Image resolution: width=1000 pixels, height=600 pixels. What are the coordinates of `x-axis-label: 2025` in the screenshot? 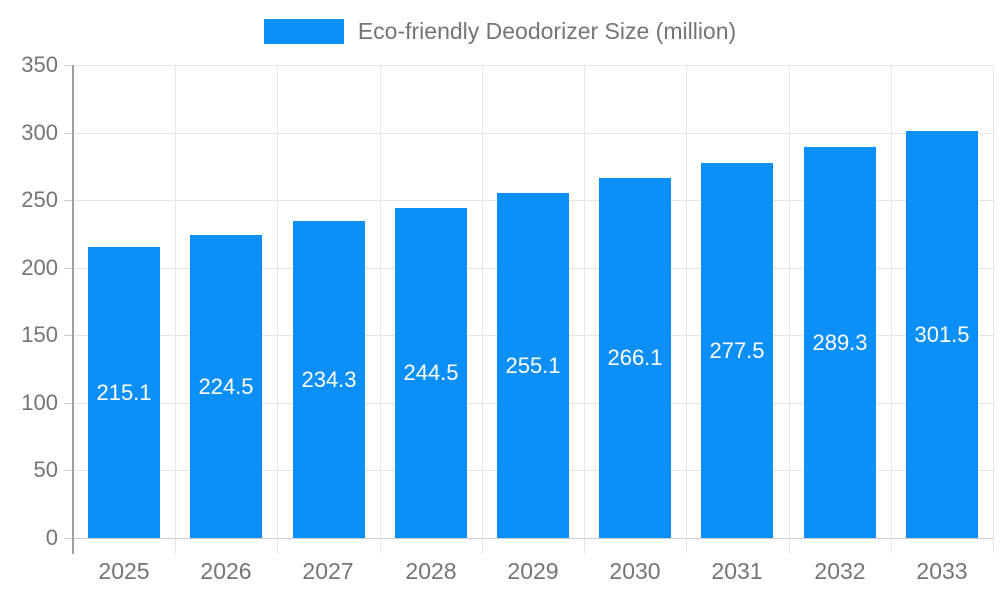 It's located at (124, 571).